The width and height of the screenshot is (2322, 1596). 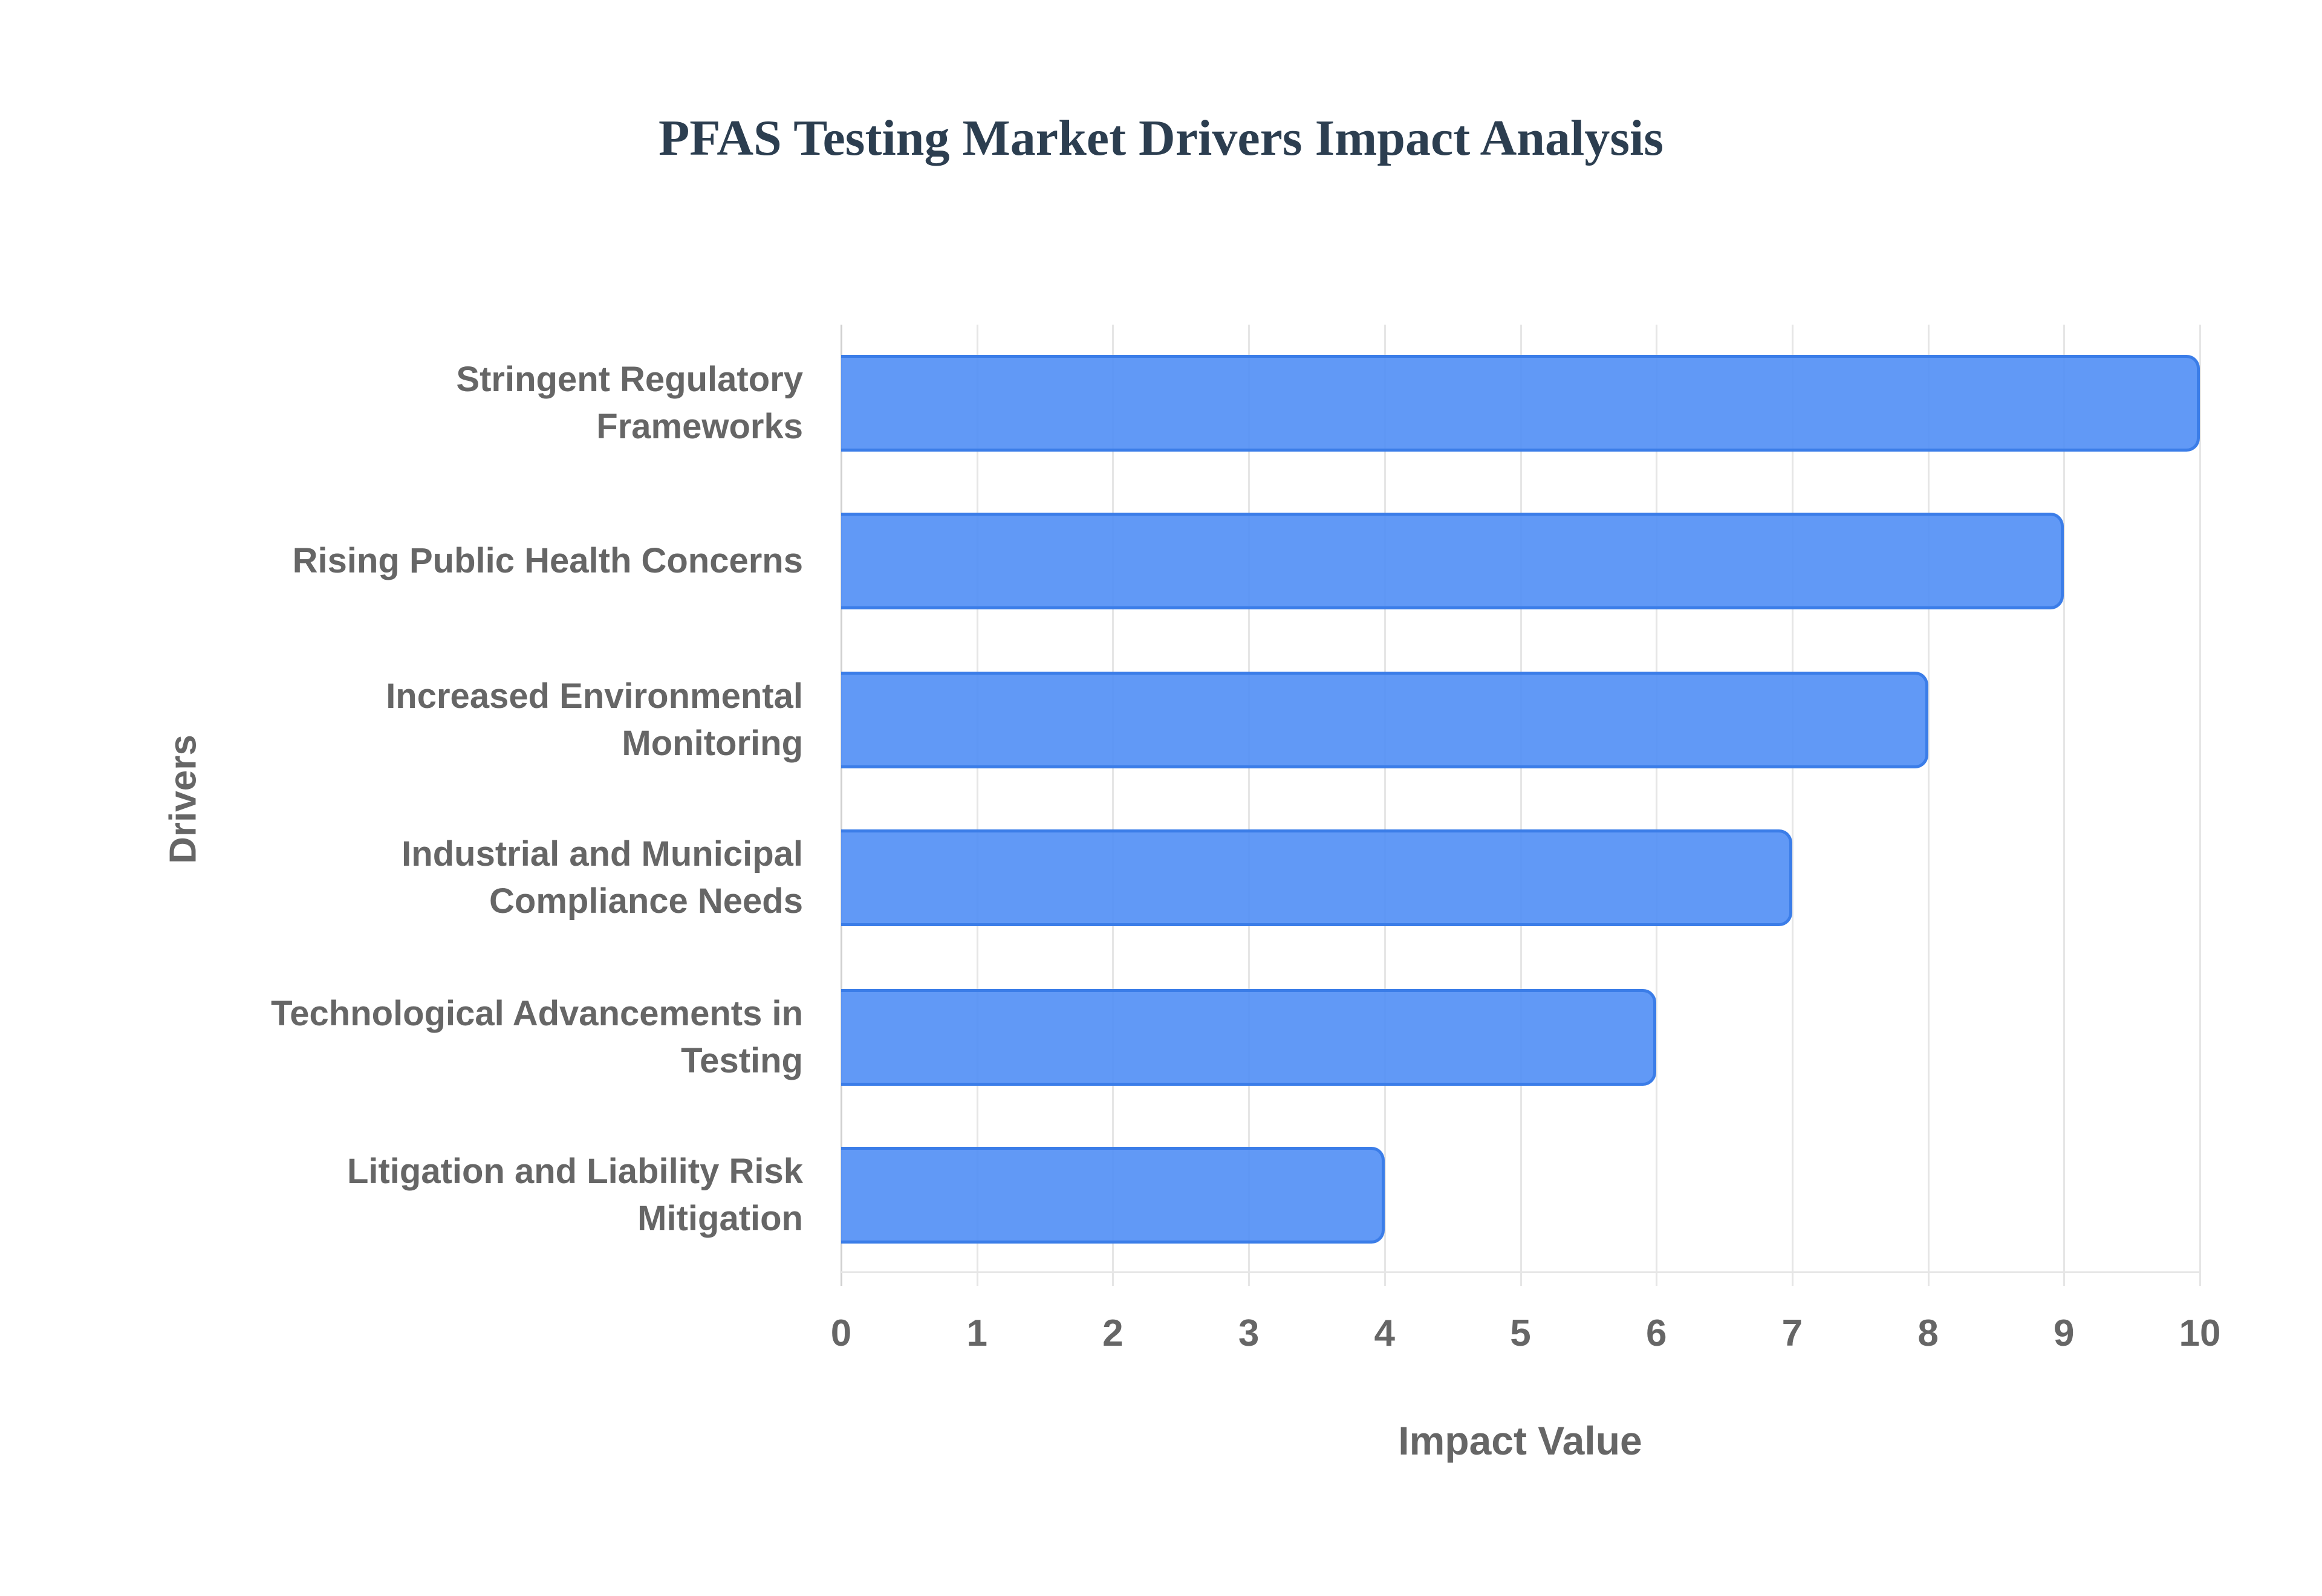 What do you see at coordinates (1520, 1333) in the screenshot?
I see `x-tick-label: 5` at bounding box center [1520, 1333].